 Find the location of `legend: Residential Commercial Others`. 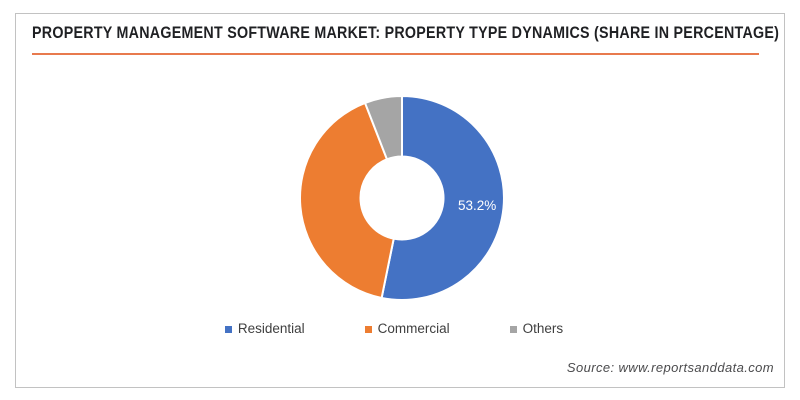

legend: Residential Commercial Others is located at coordinates (394, 328).